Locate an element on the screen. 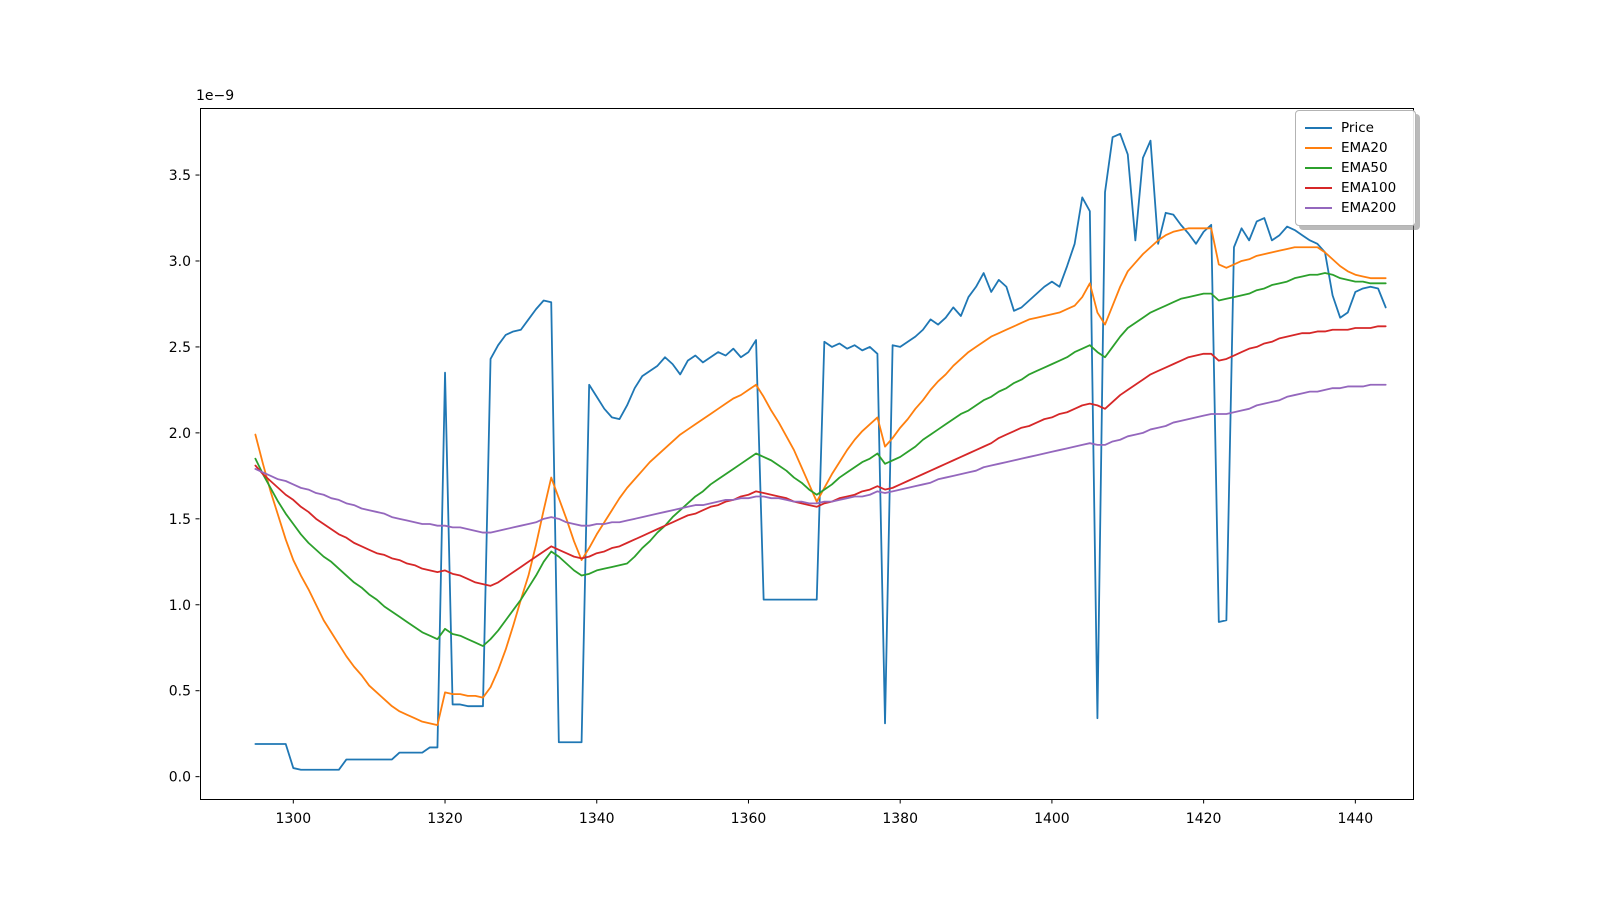 This screenshot has height=900, width=1600. x-tick-label: 1340 is located at coordinates (597, 819).